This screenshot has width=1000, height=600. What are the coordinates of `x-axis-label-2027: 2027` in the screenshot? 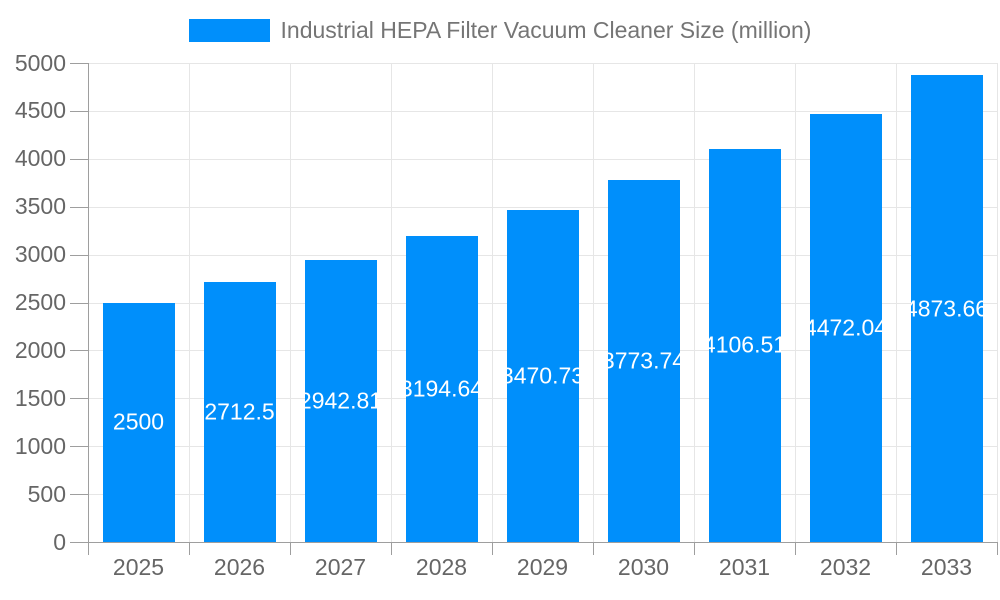 It's located at (340, 567).